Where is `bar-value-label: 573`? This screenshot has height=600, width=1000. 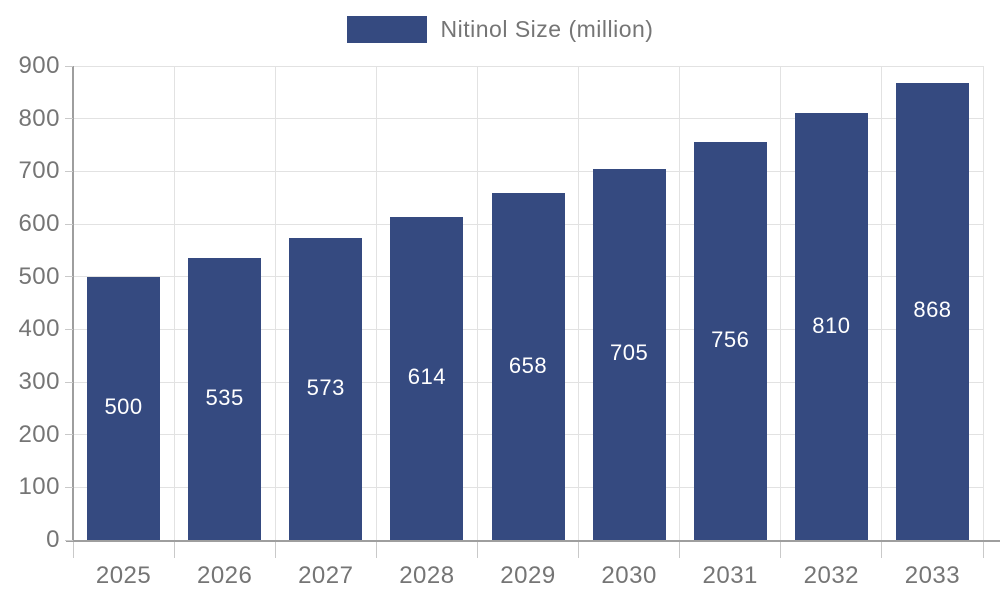
bar-value-label: 573 is located at coordinates (325, 388).